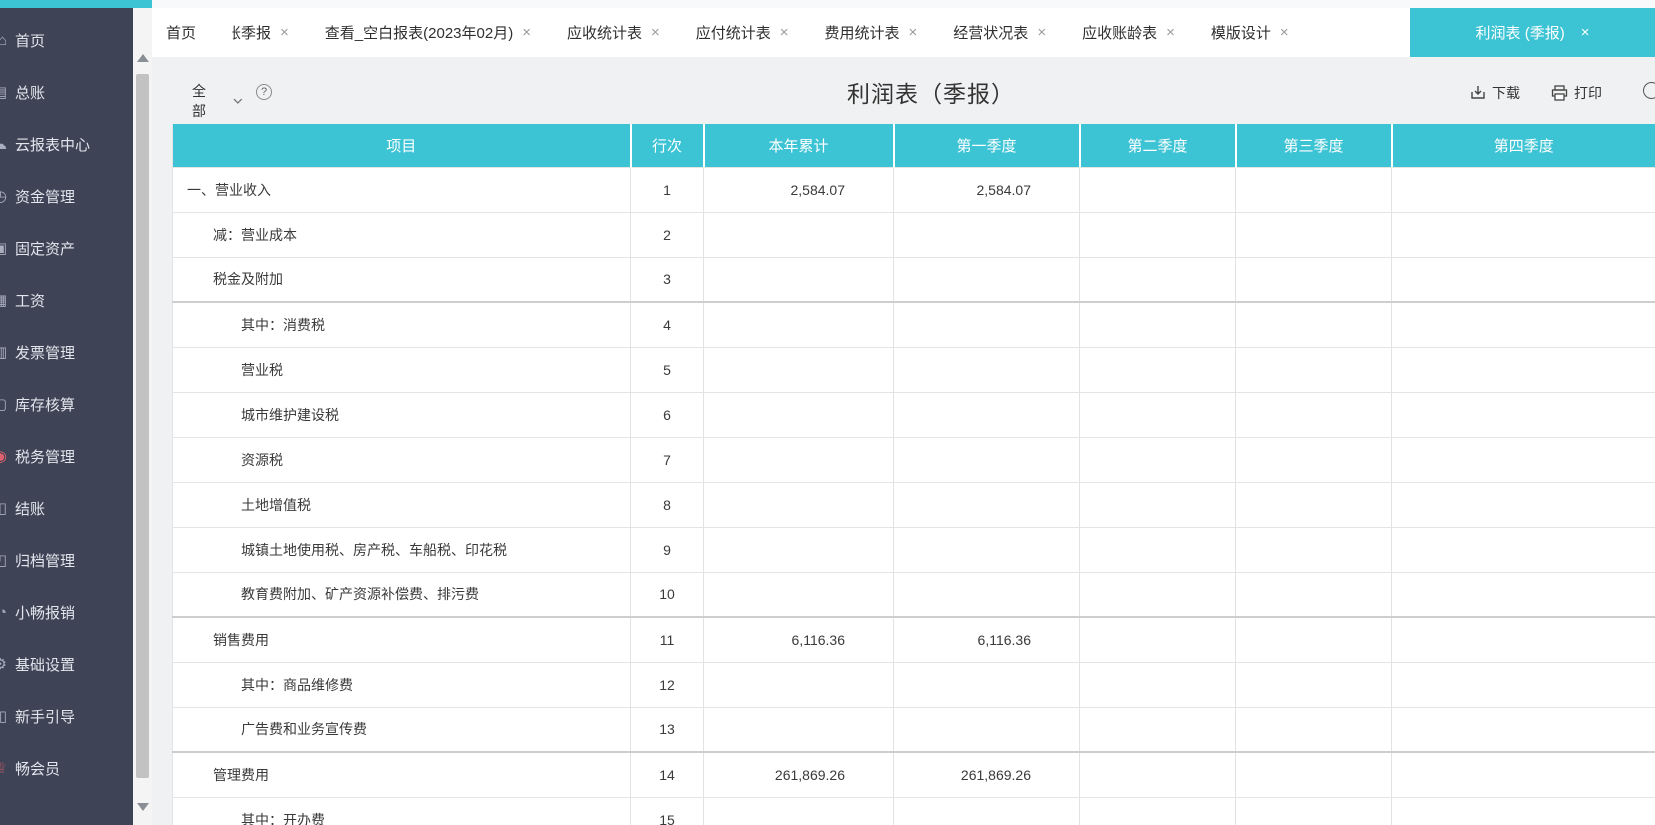  Describe the element at coordinates (66, 248) in the screenshot. I see `sidebar-item-assets: ▣ 固定资产` at that location.